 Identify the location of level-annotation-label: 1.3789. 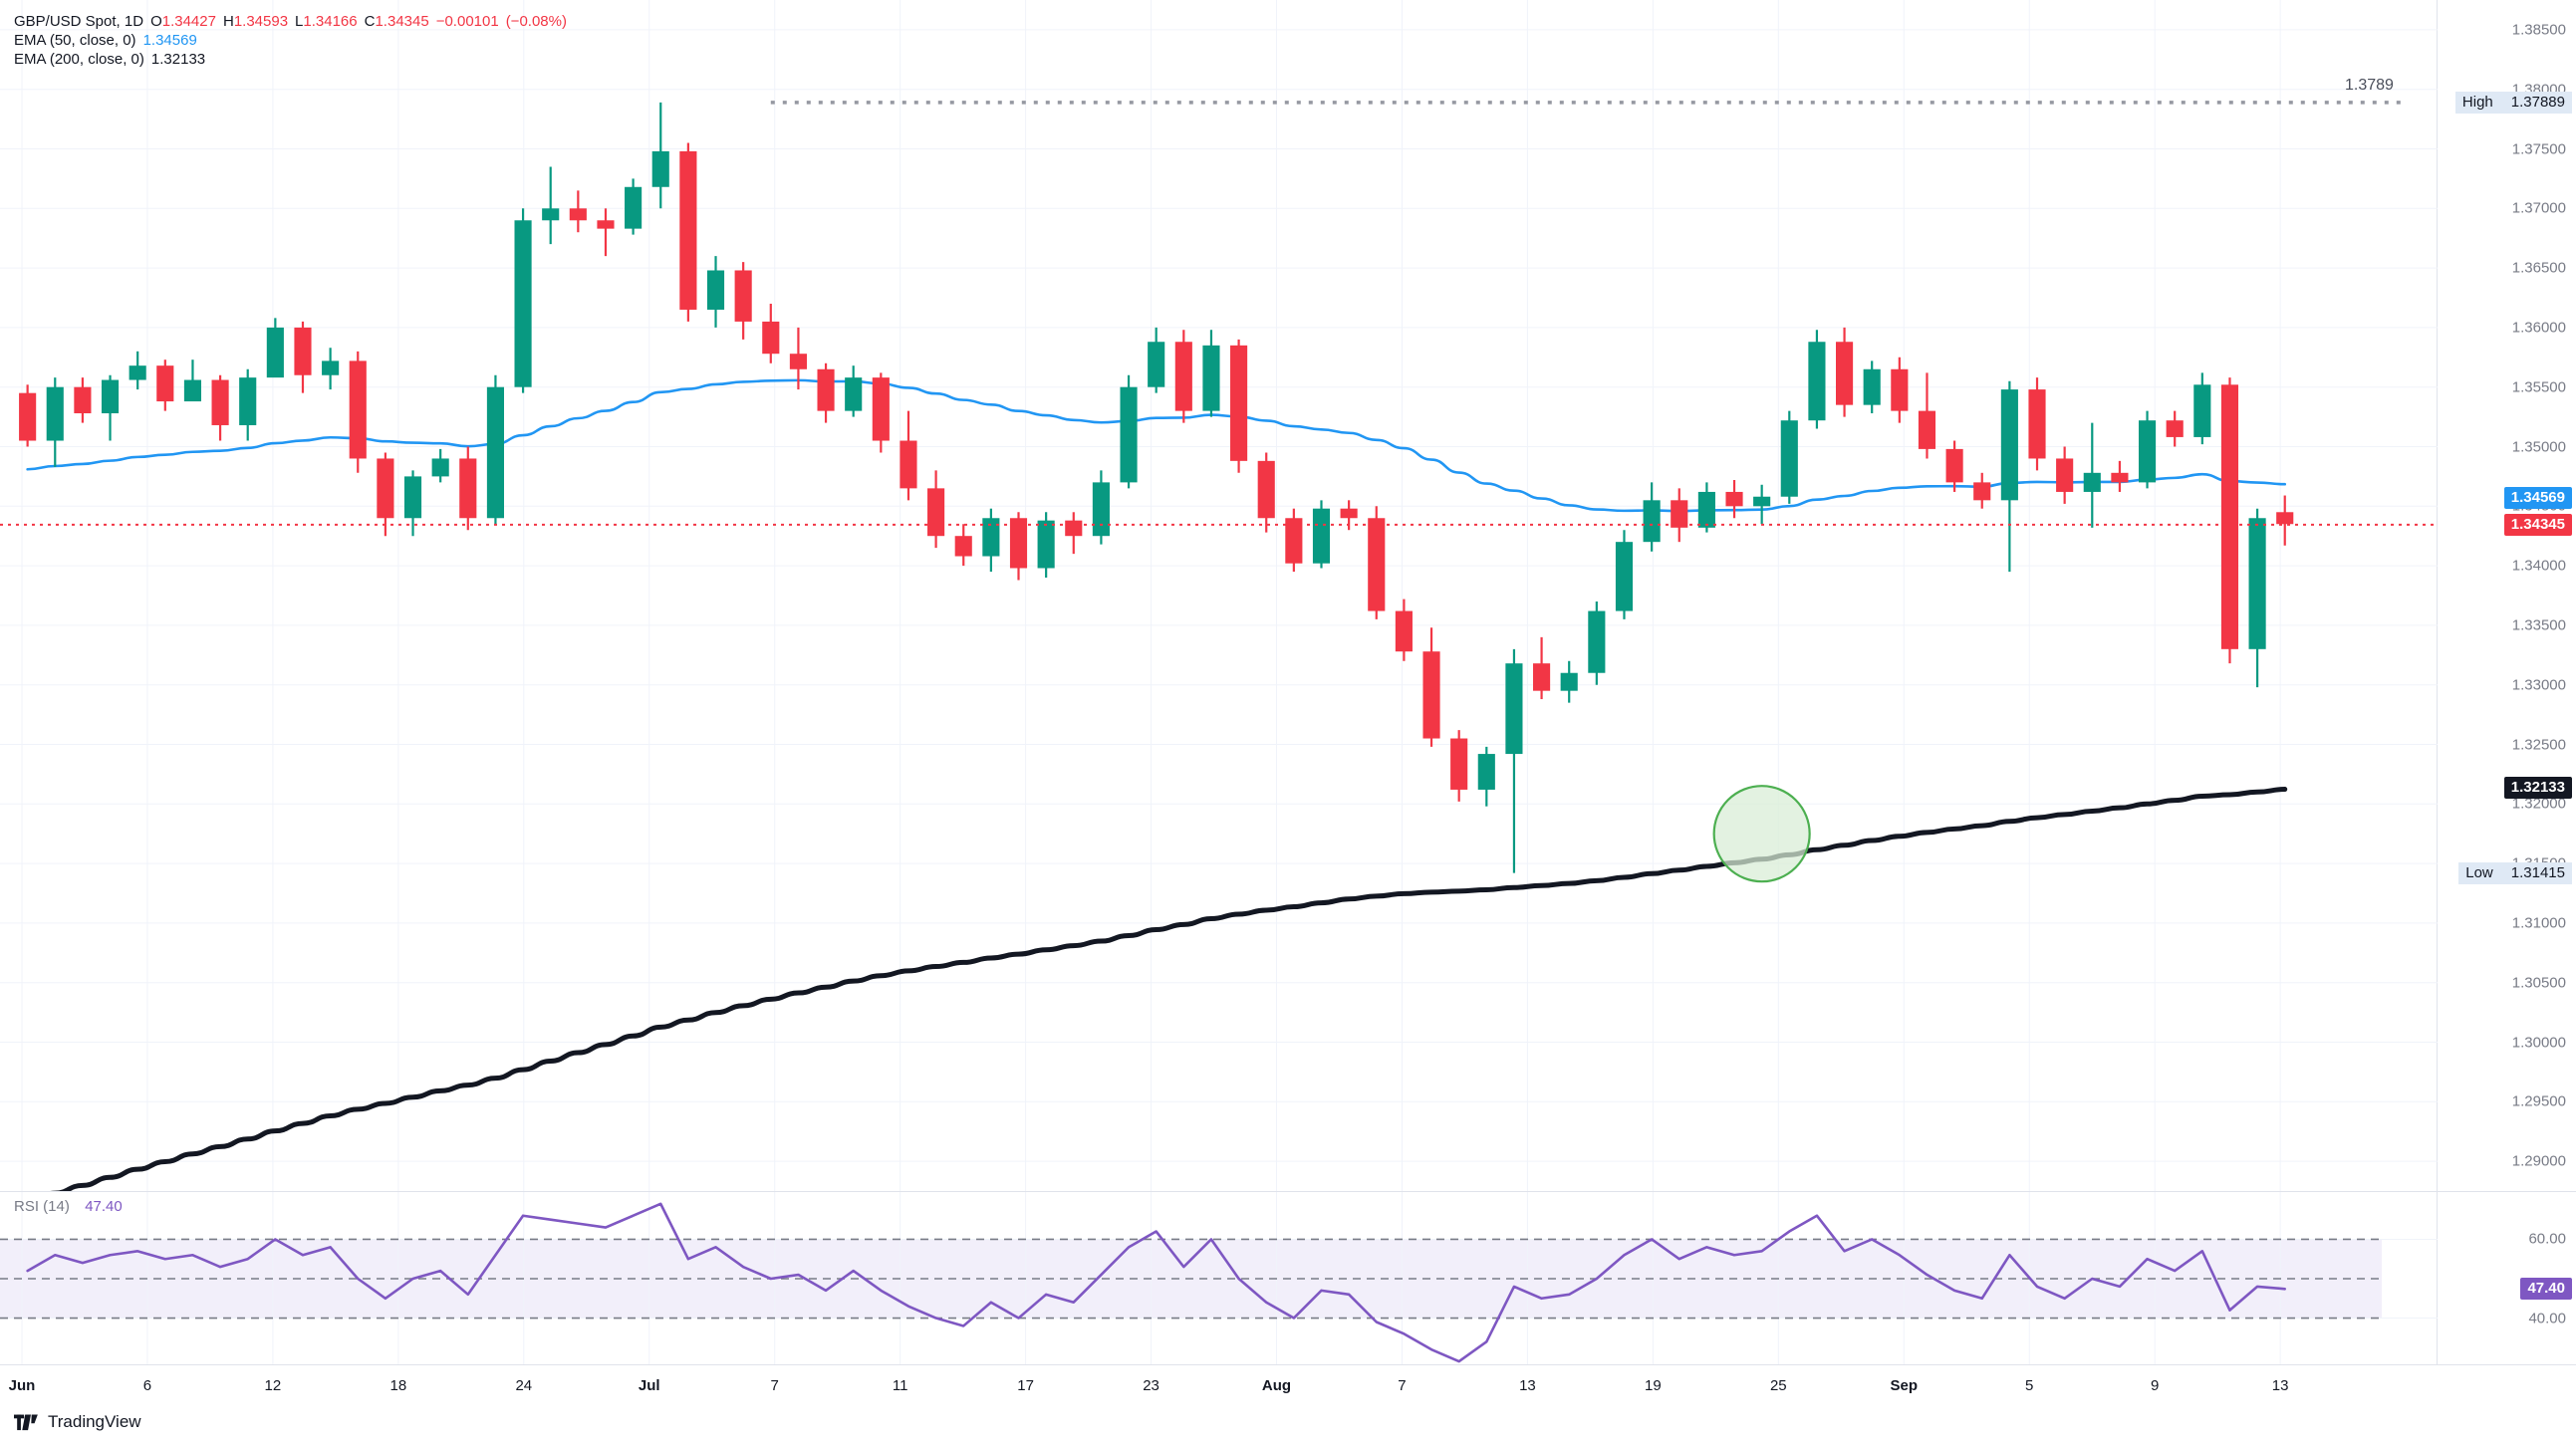
(2369, 85).